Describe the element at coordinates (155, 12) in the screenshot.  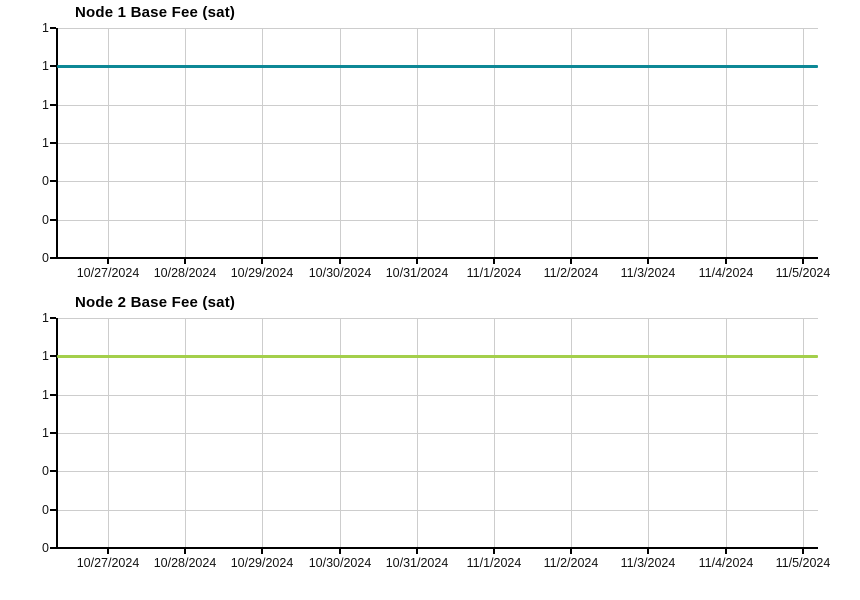
I see `chart-title-node1-base-fee: Node 1 Base Fee (sat)` at that location.